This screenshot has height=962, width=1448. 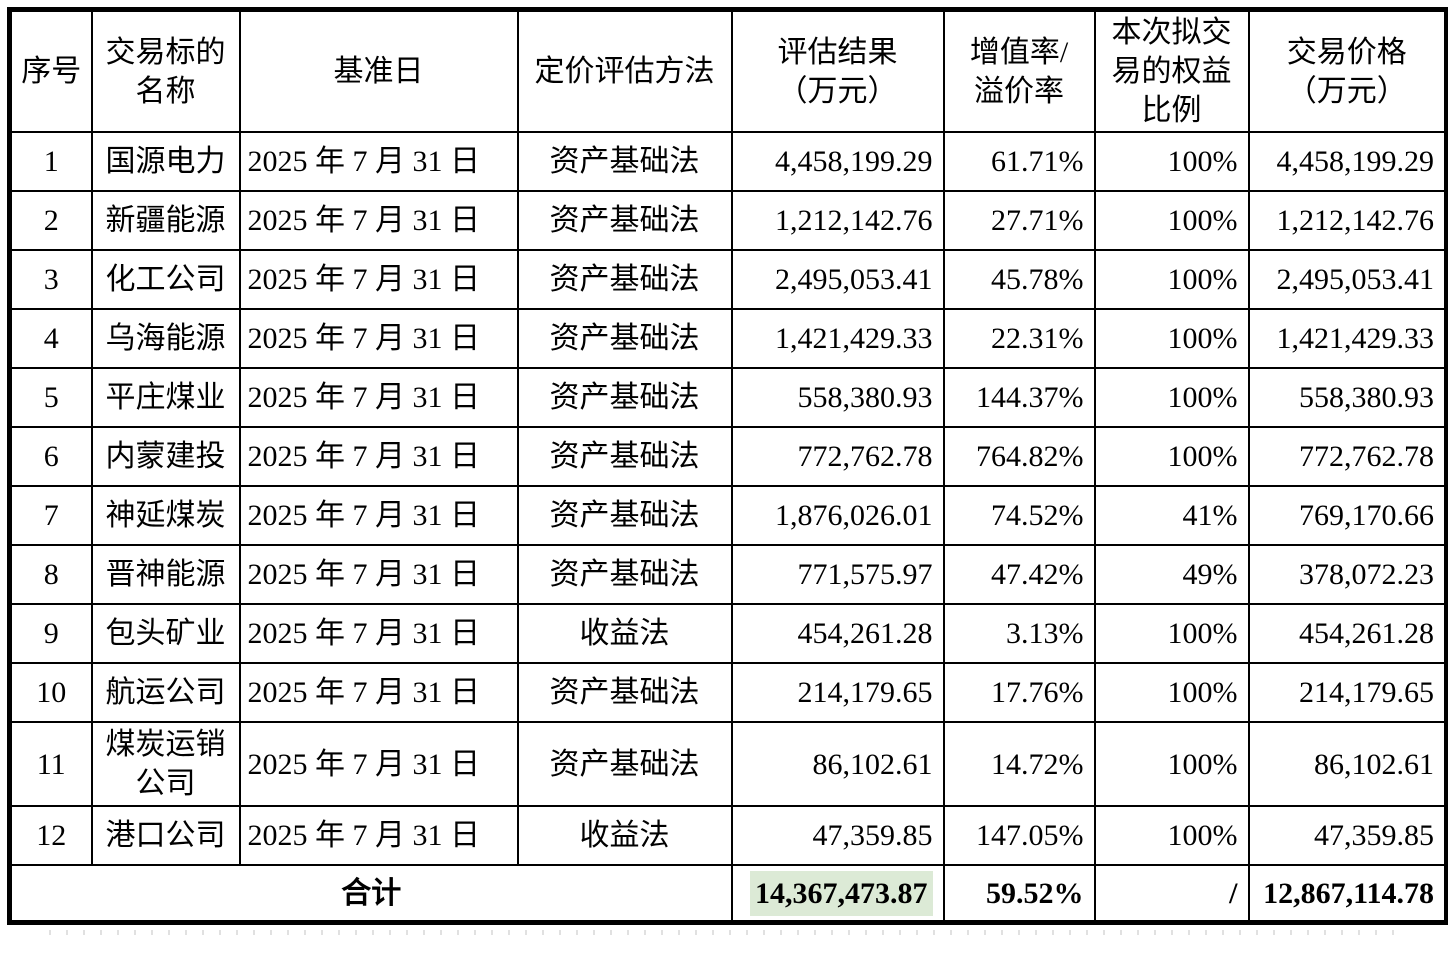 I want to click on target-name: 内蒙建投, so click(x=165, y=456).